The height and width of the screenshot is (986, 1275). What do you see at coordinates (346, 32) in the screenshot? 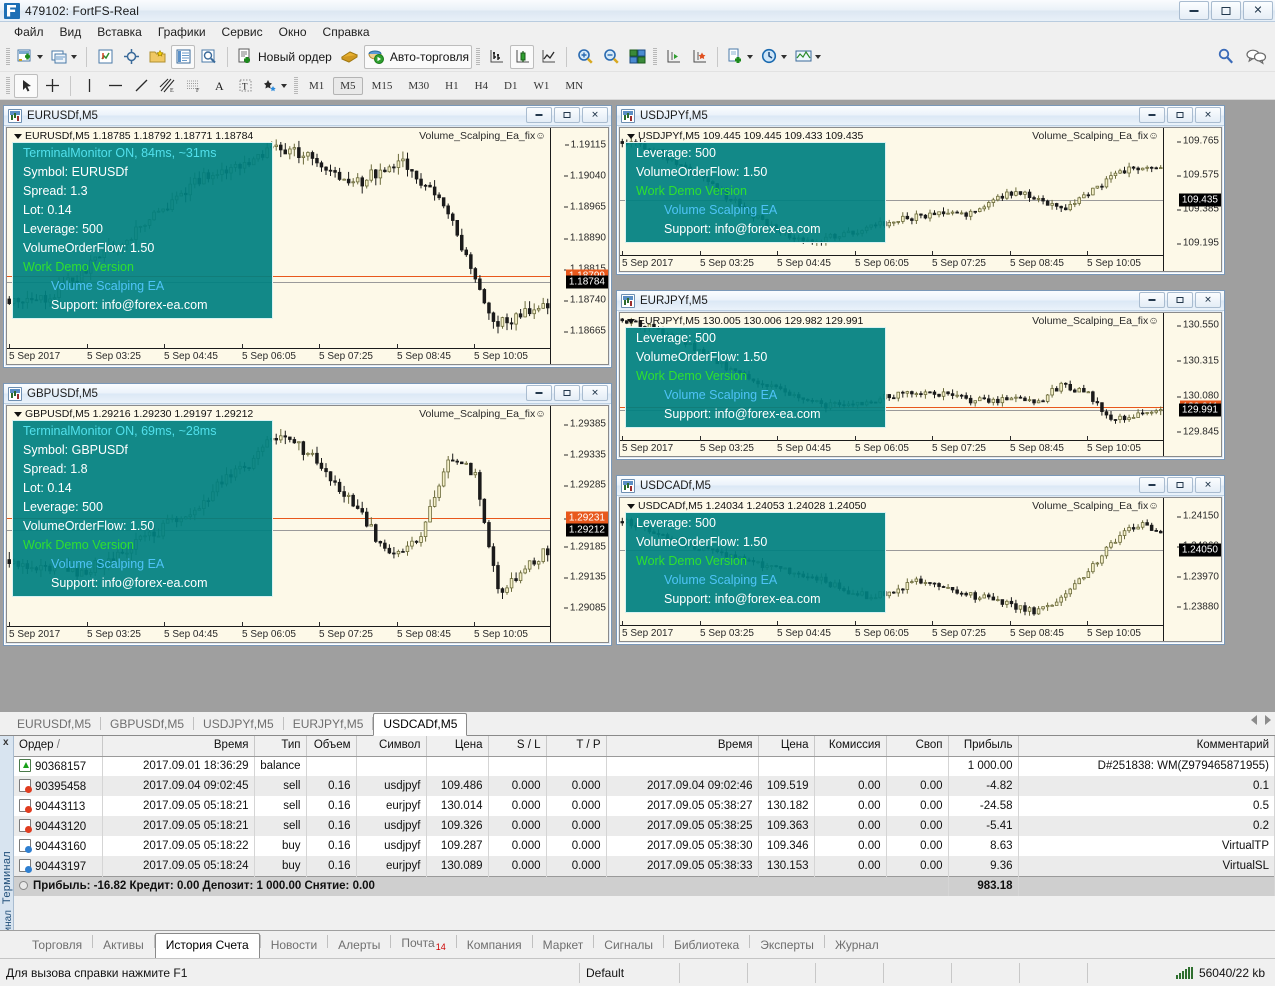
I see `menu-item-help: Справка` at bounding box center [346, 32].